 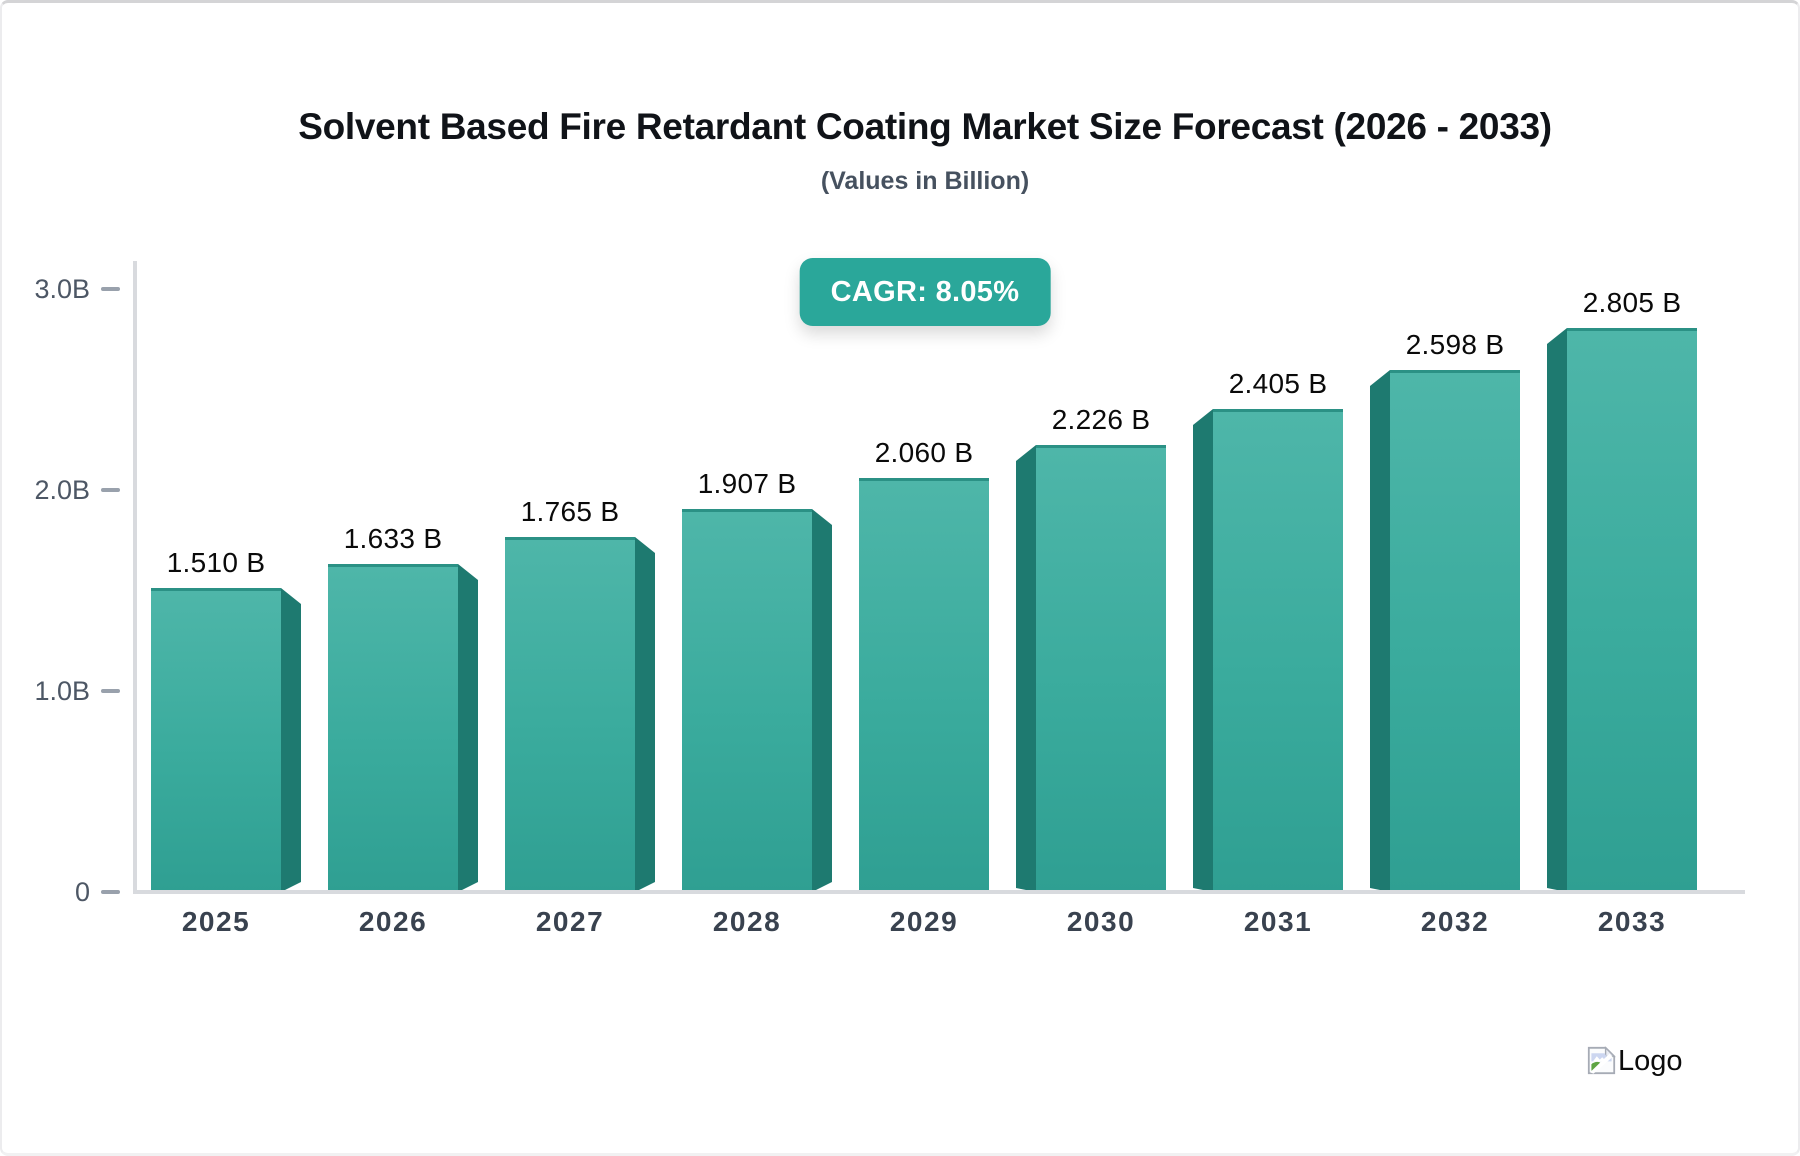 What do you see at coordinates (62, 490) in the screenshot?
I see `y-axis-tick-label: 2.0B` at bounding box center [62, 490].